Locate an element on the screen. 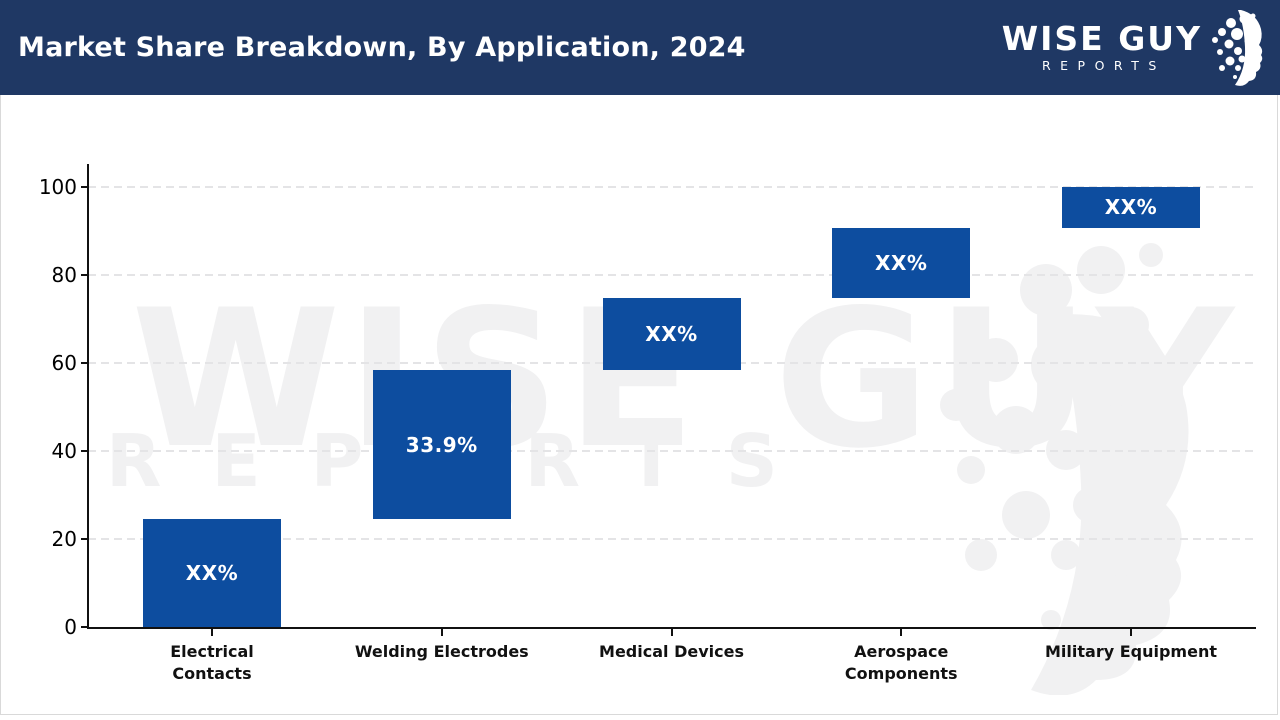 The width and height of the screenshot is (1280, 720). y-tick-label: 20 is located at coordinates (64, 539).